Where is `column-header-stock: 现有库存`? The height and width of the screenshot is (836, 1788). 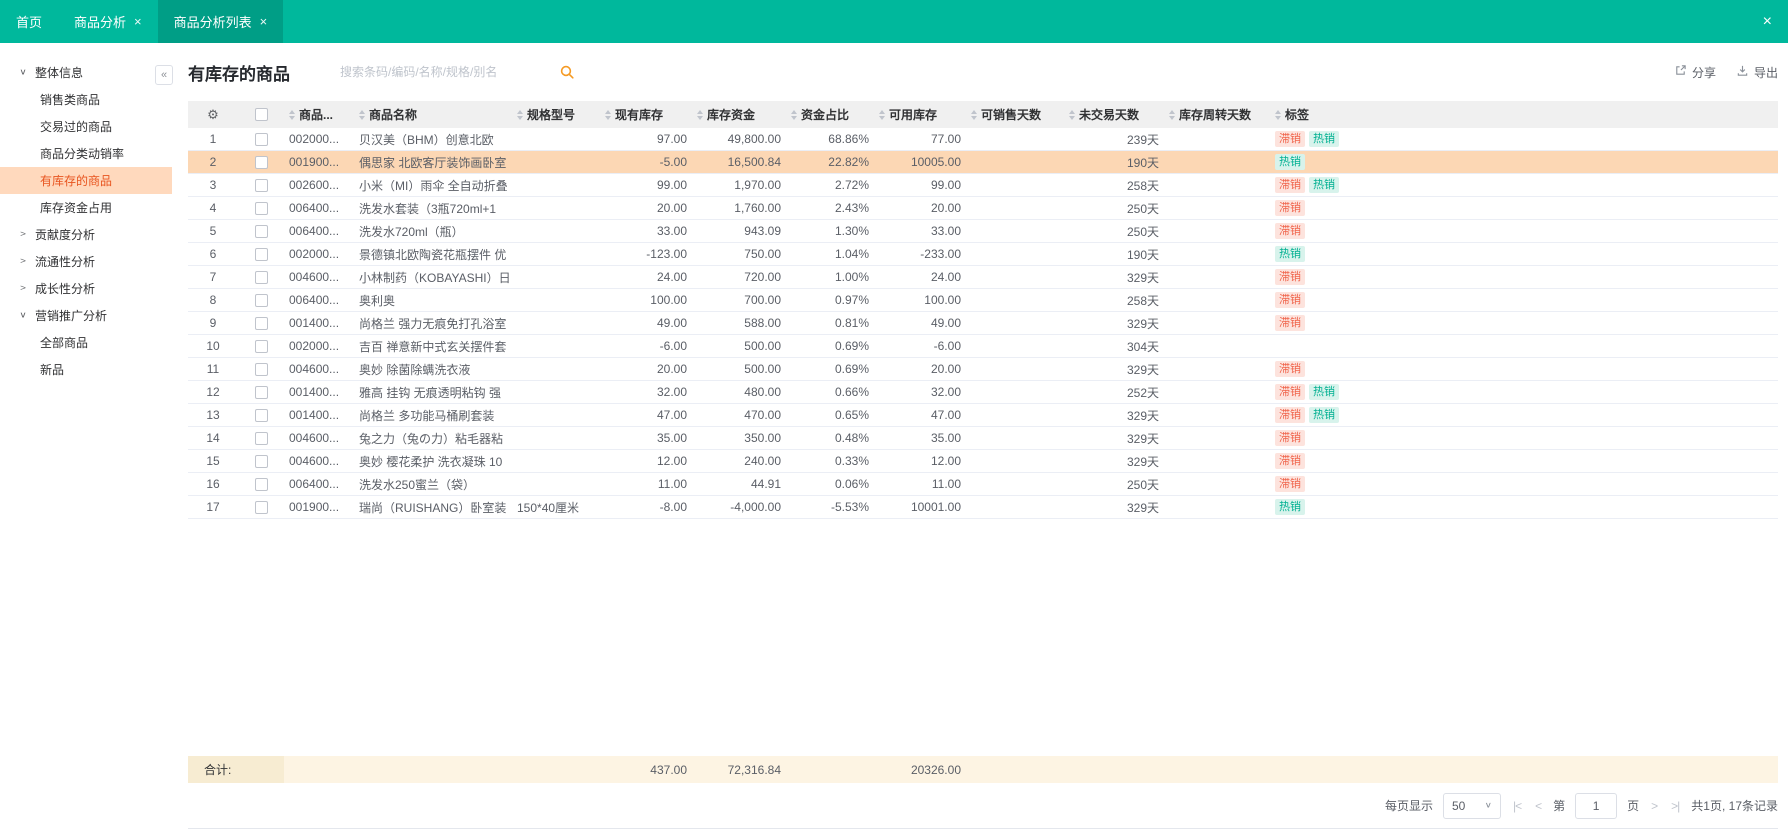
column-header-stock: 现有库存 is located at coordinates (646, 114).